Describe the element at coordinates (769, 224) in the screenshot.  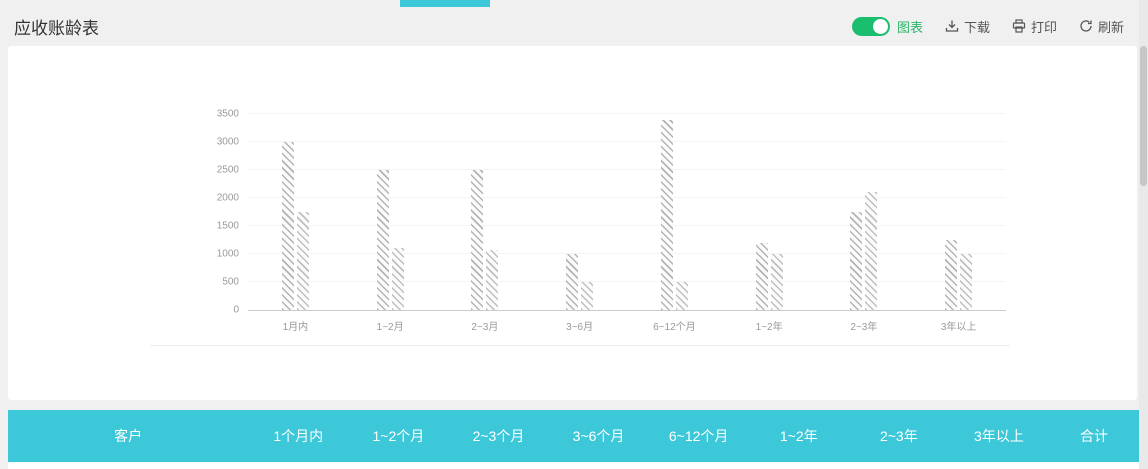
I see `bar-group: 1~2年` at that location.